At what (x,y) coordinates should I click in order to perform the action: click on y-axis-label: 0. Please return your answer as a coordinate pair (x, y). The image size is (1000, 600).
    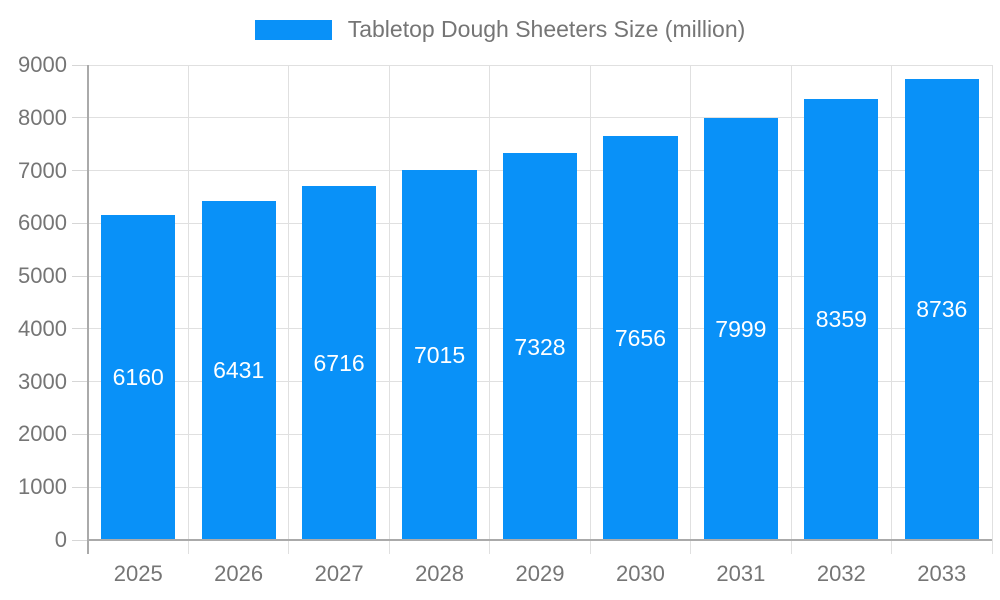
    Looking at the image, I should click on (60, 539).